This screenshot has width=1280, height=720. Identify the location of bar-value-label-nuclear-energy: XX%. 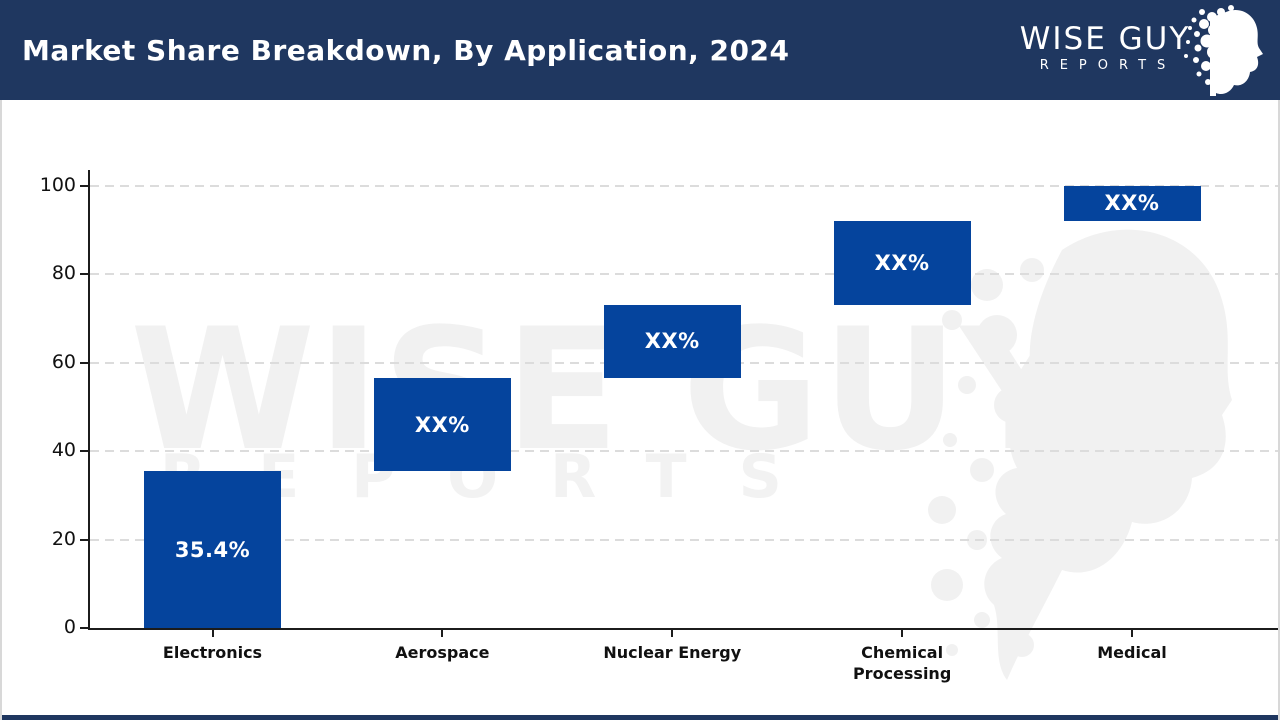
(672, 341).